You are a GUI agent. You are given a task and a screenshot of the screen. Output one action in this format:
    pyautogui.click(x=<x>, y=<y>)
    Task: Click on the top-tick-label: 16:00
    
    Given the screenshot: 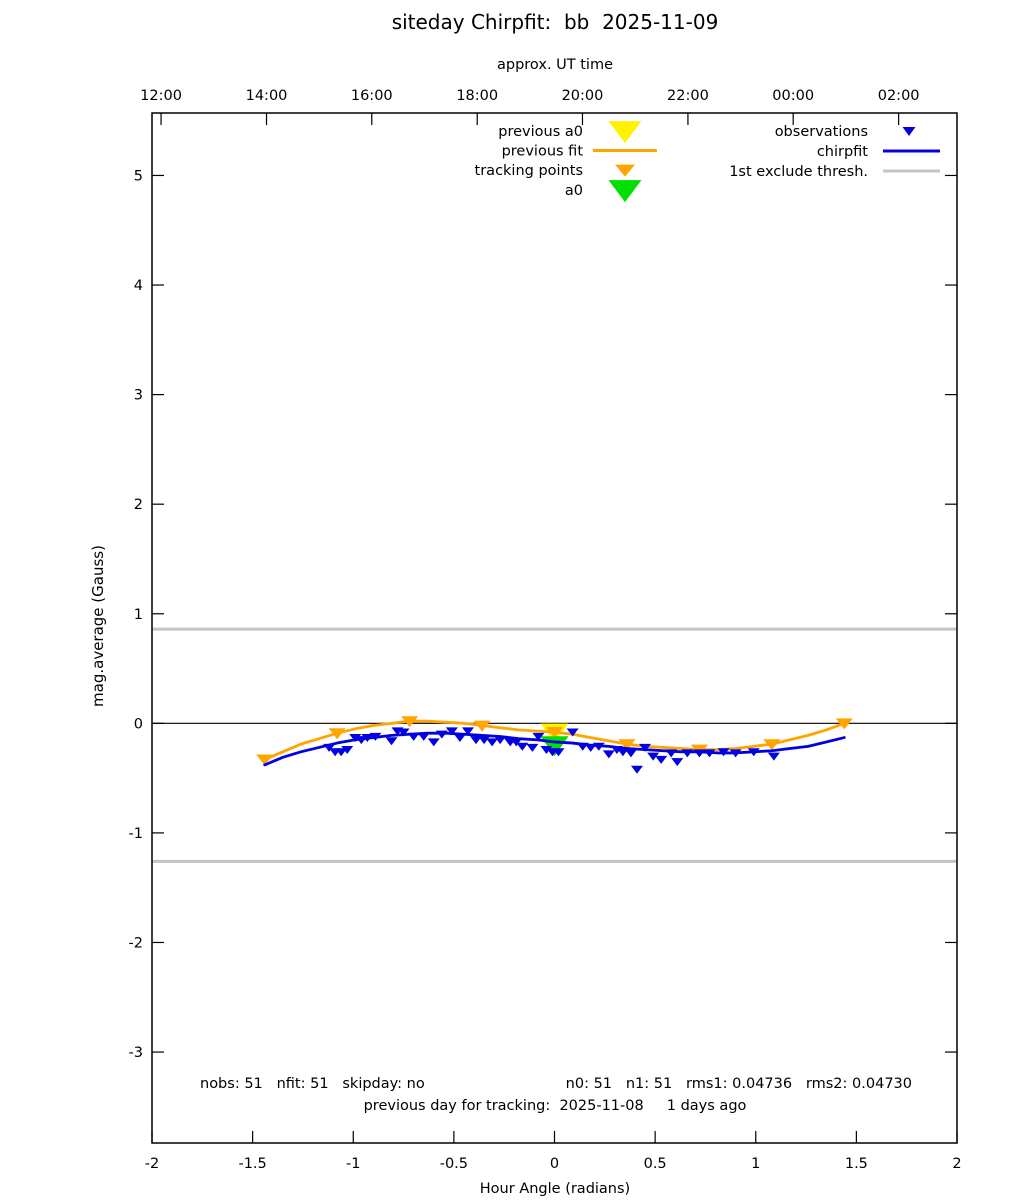 What is the action you would take?
    pyautogui.click(x=372, y=96)
    